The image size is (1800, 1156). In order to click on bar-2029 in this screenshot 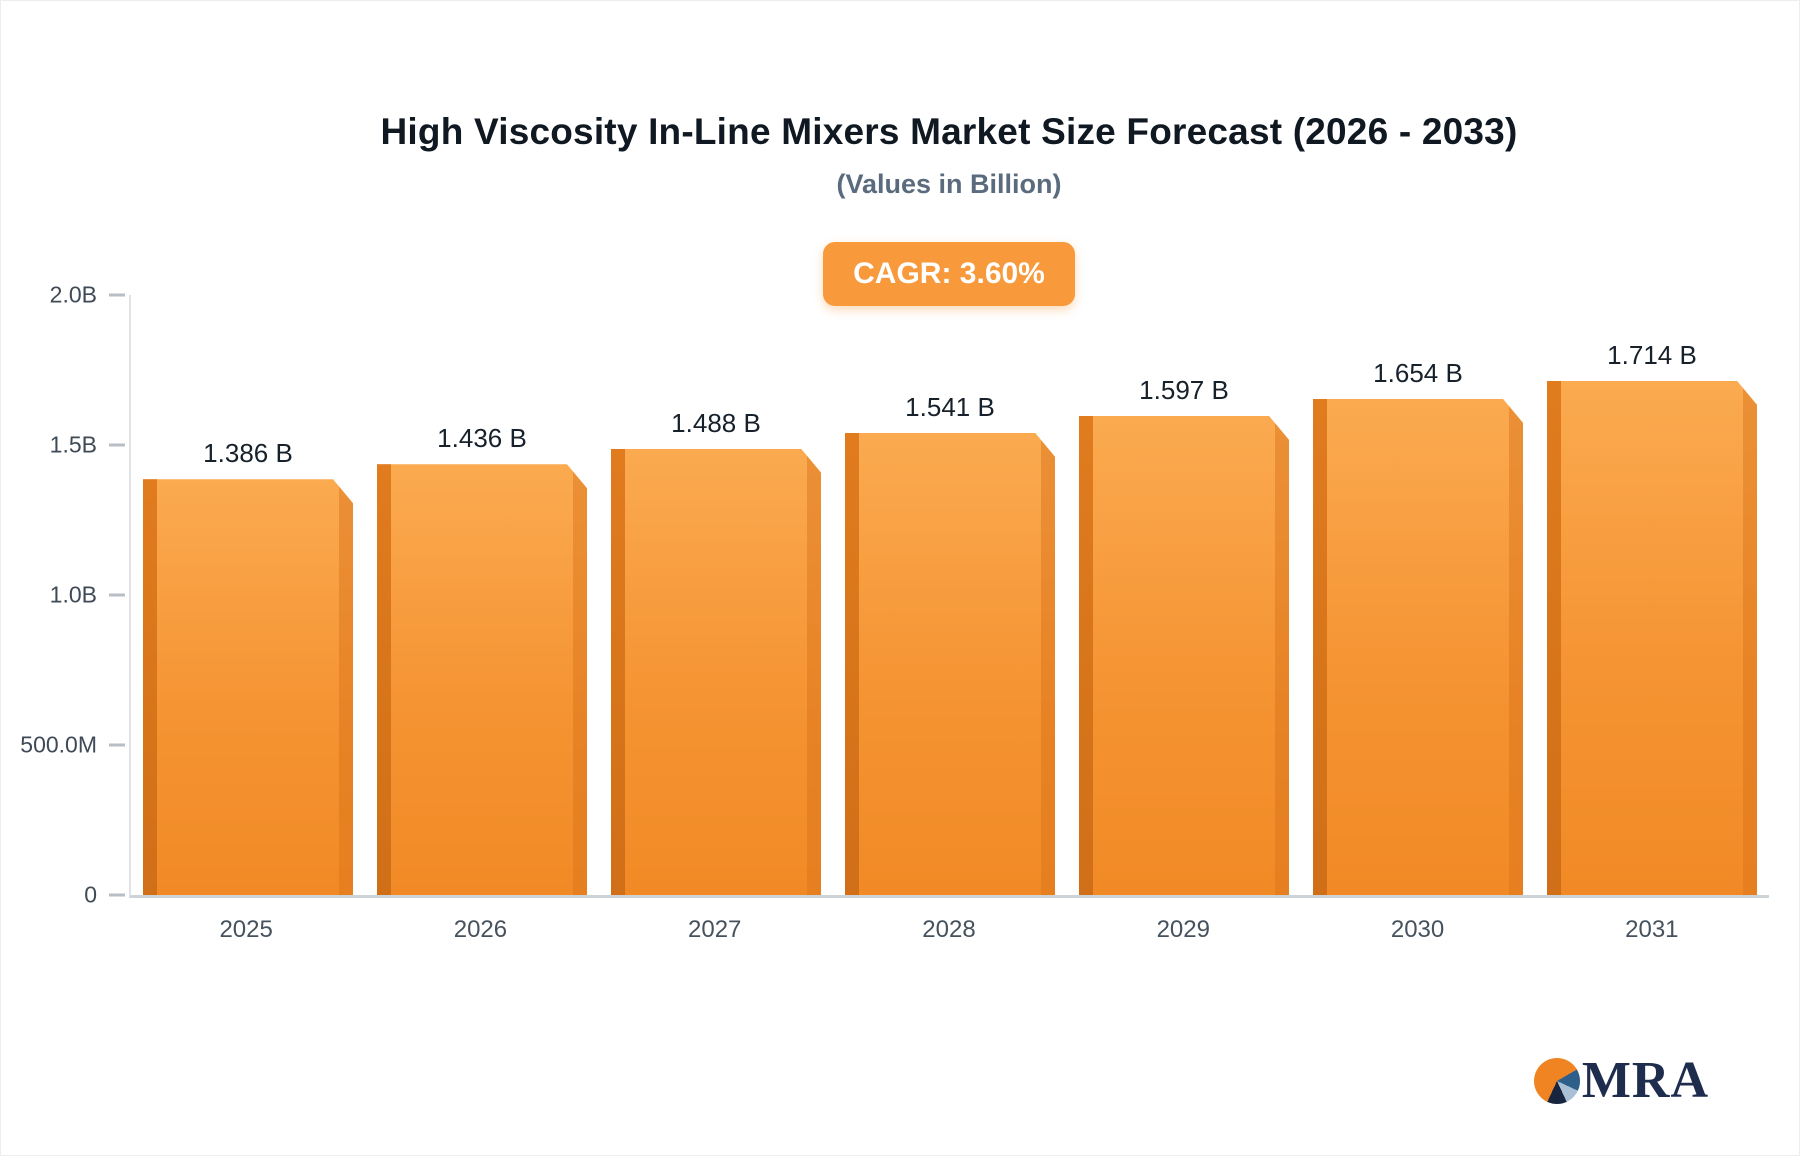, I will do `click(1184, 655)`.